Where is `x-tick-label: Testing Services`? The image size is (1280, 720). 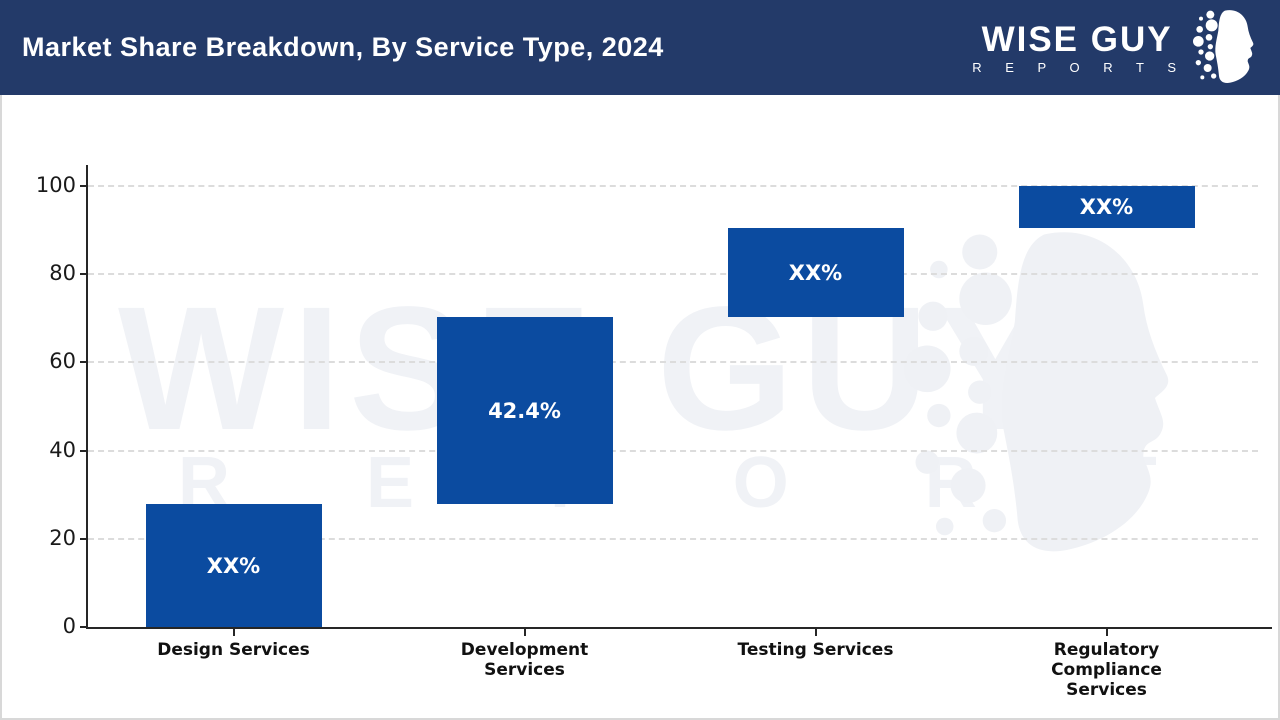
x-tick-label: Testing Services is located at coordinates (816, 650).